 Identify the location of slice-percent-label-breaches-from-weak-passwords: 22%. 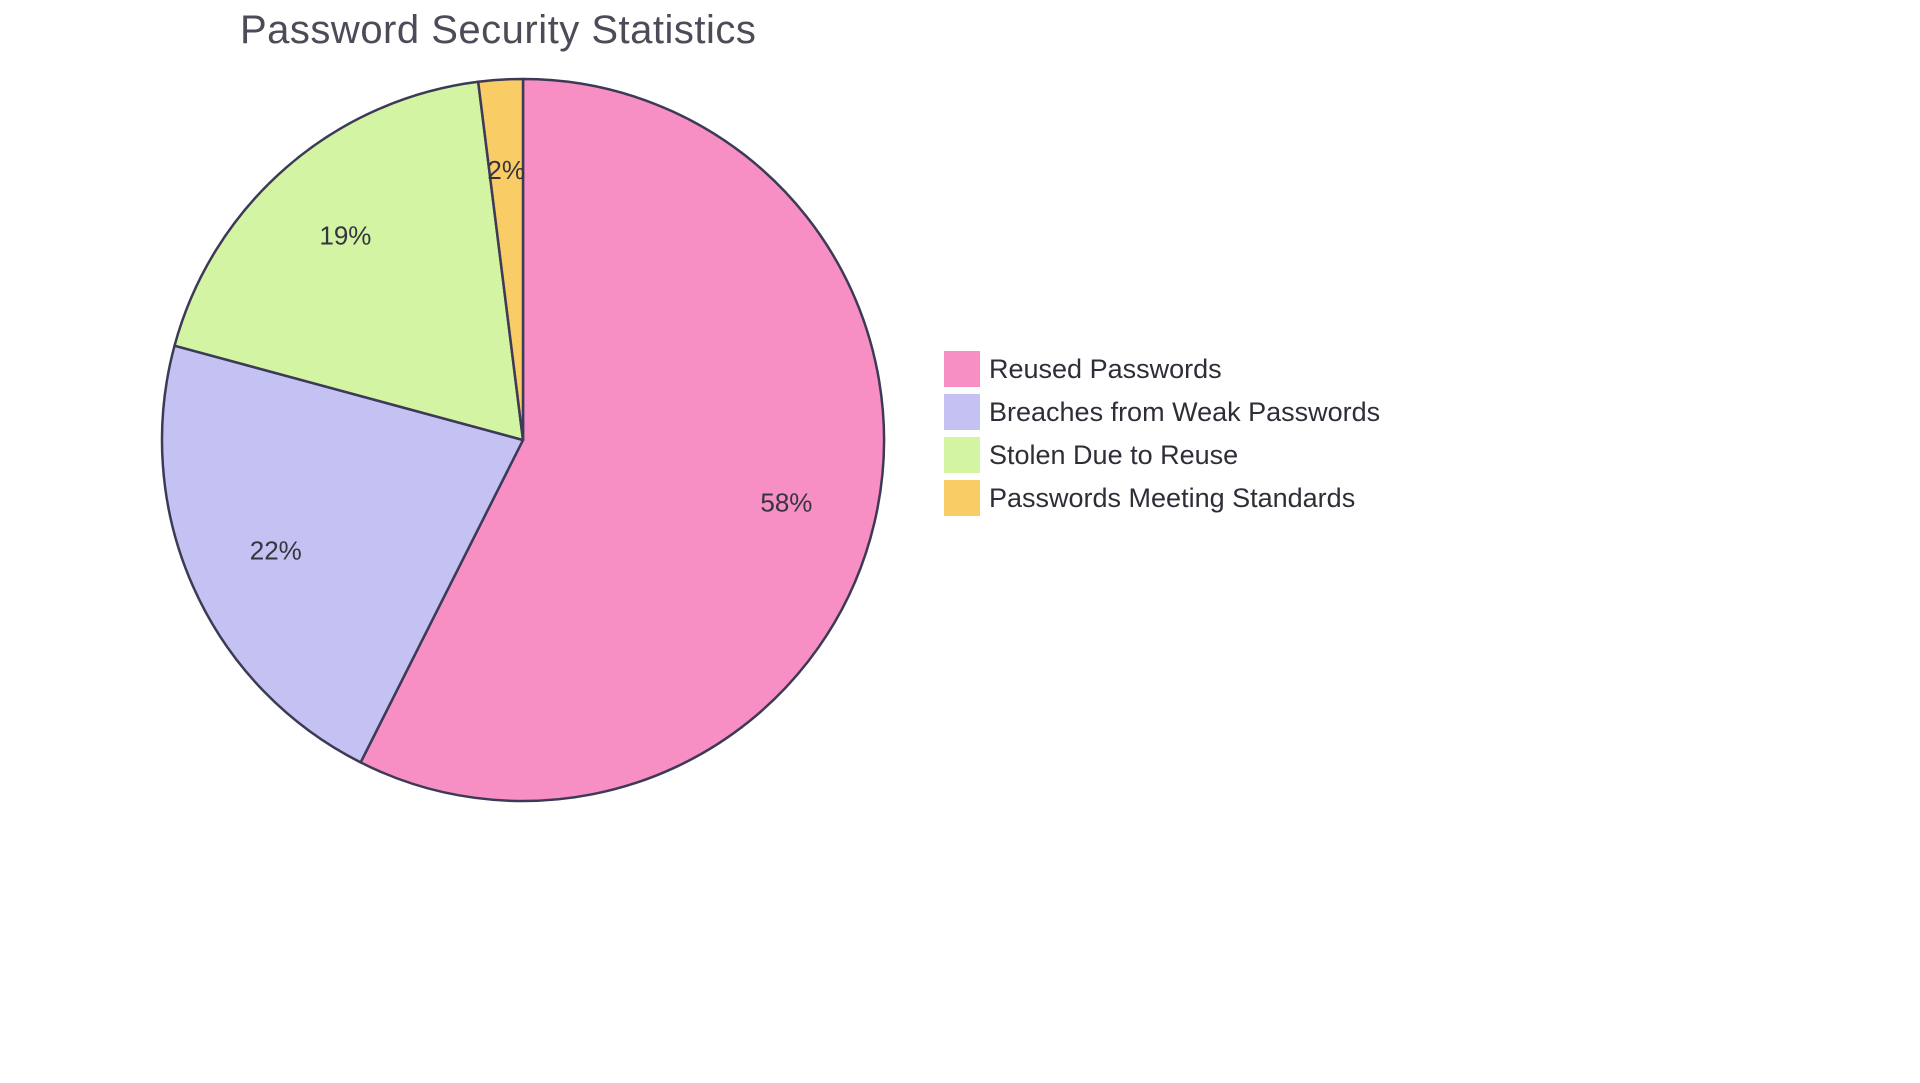
(276, 550).